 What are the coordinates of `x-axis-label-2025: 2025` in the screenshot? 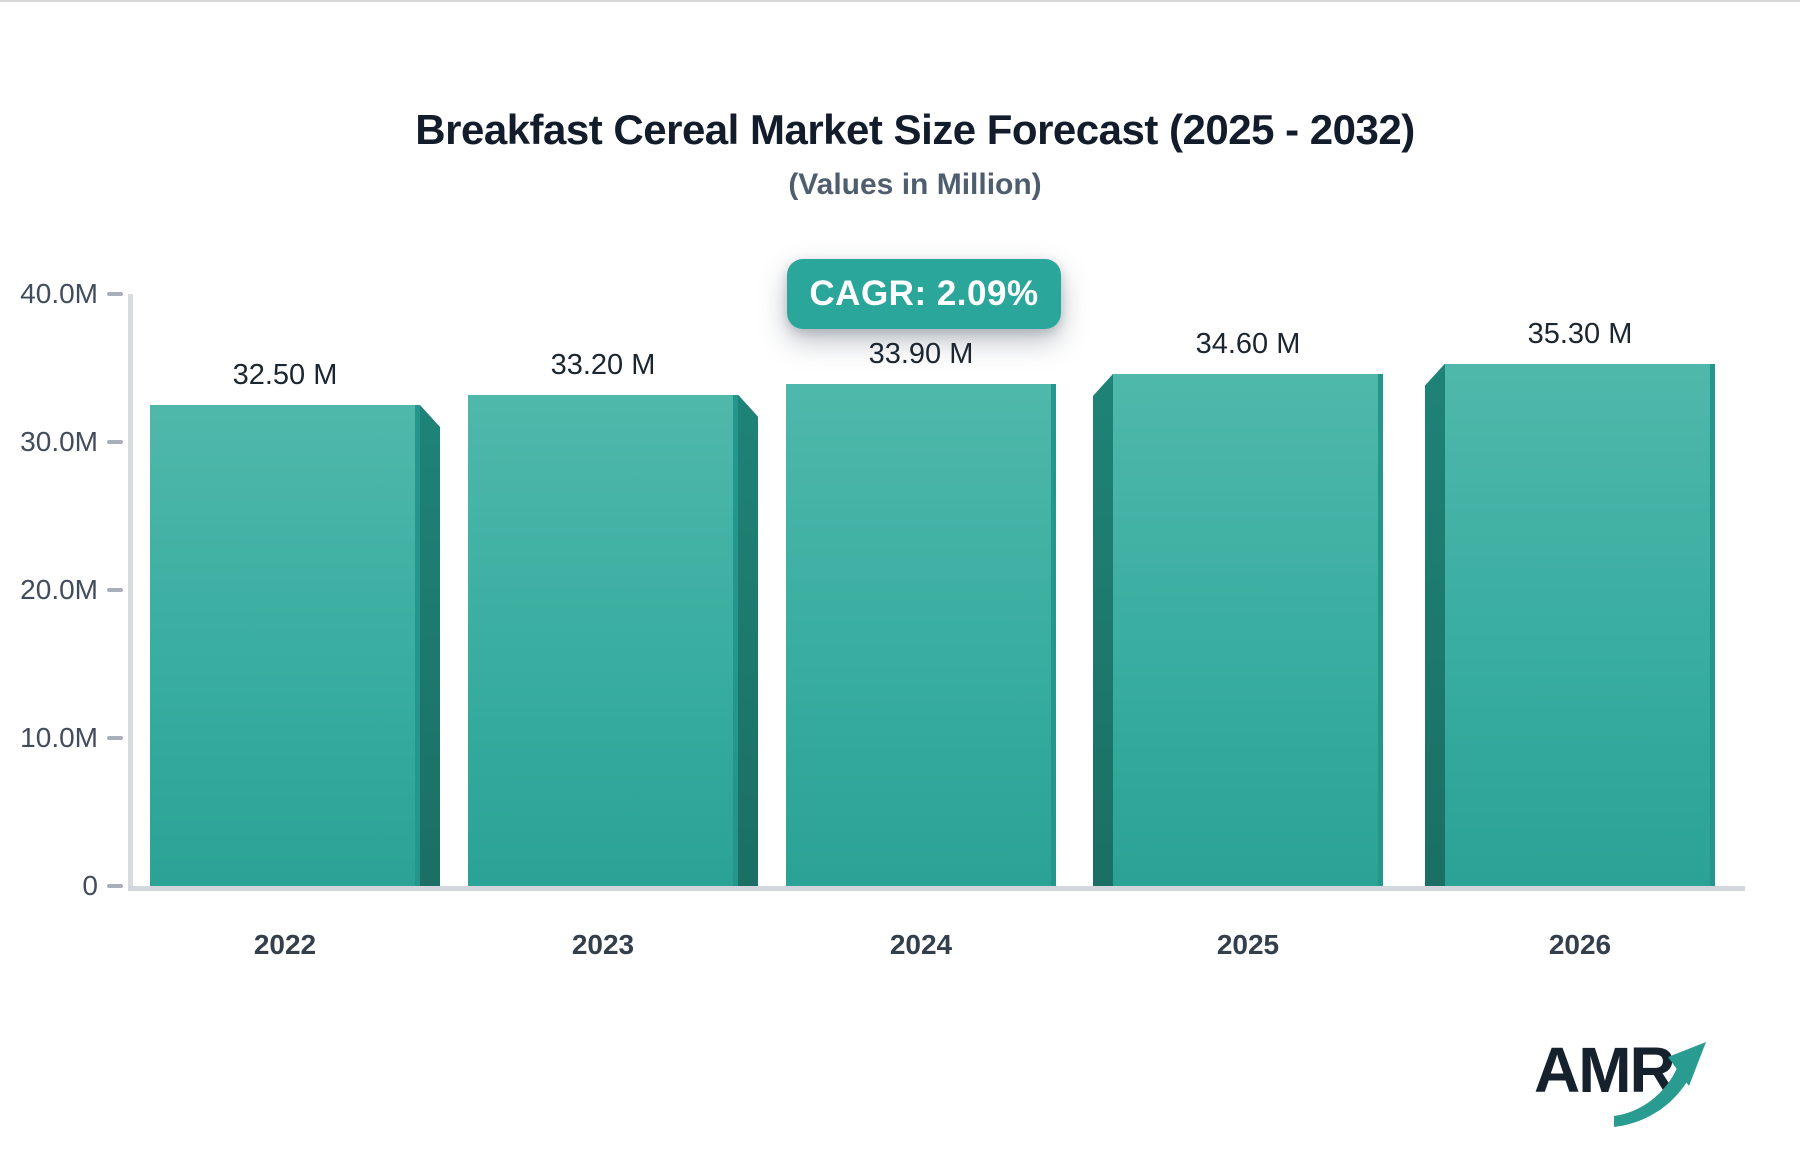 It's located at (1248, 944).